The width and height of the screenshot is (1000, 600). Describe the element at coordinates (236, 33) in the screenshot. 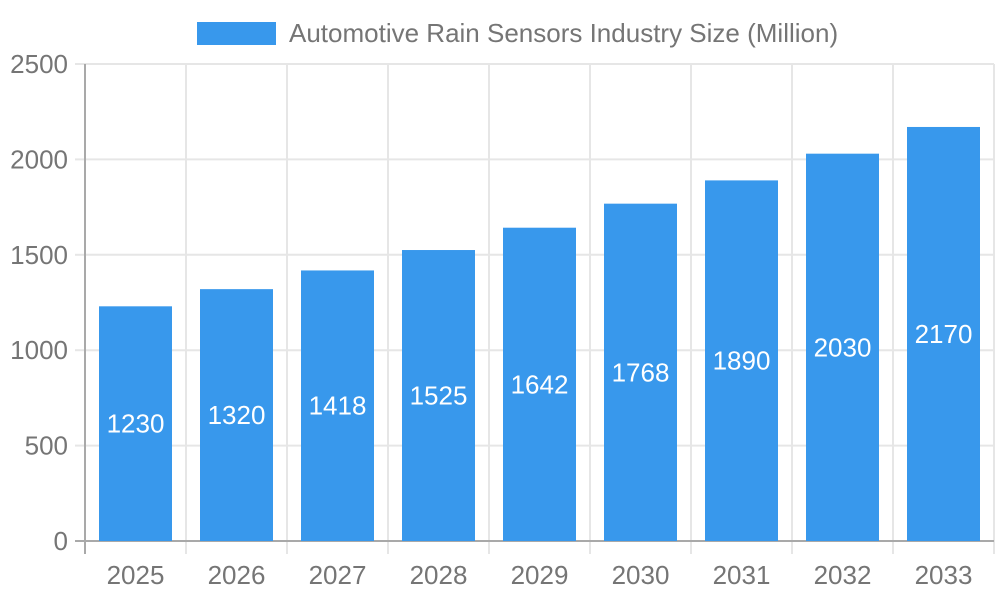

I see `legend-swatch-icon` at that location.